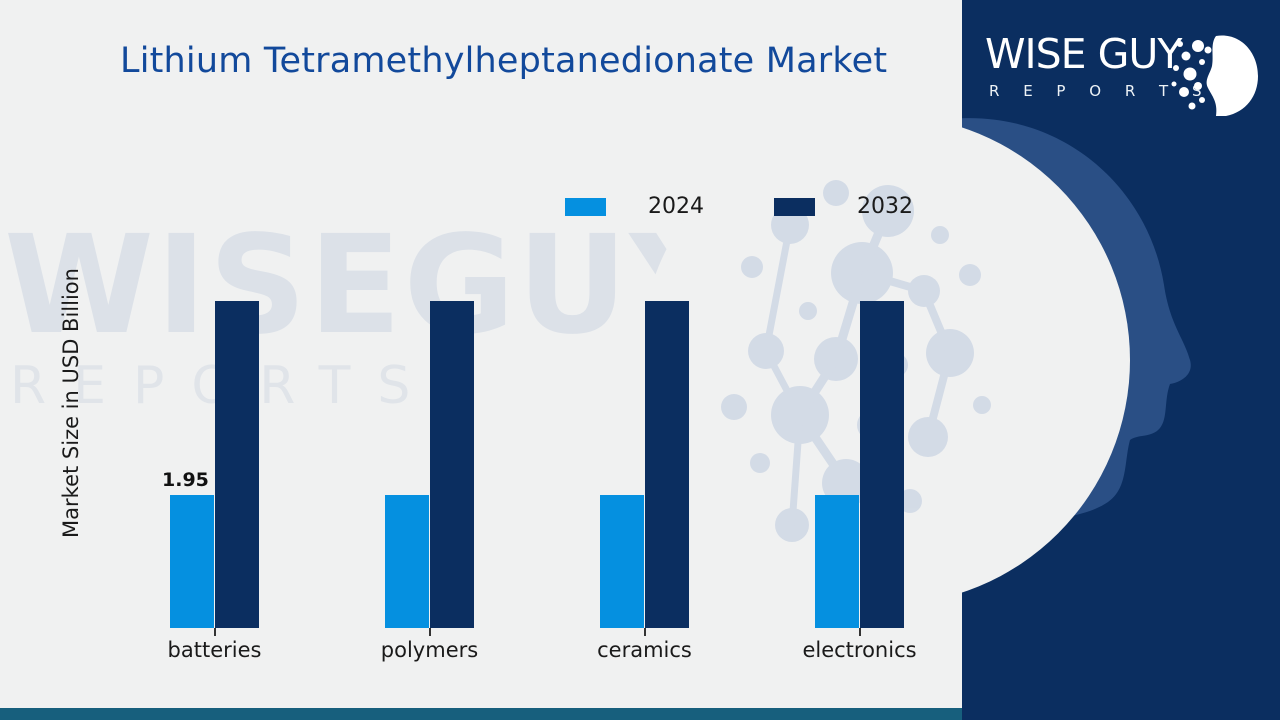  What do you see at coordinates (634, 206) in the screenshot?
I see `legend-item-2024: 2024` at bounding box center [634, 206].